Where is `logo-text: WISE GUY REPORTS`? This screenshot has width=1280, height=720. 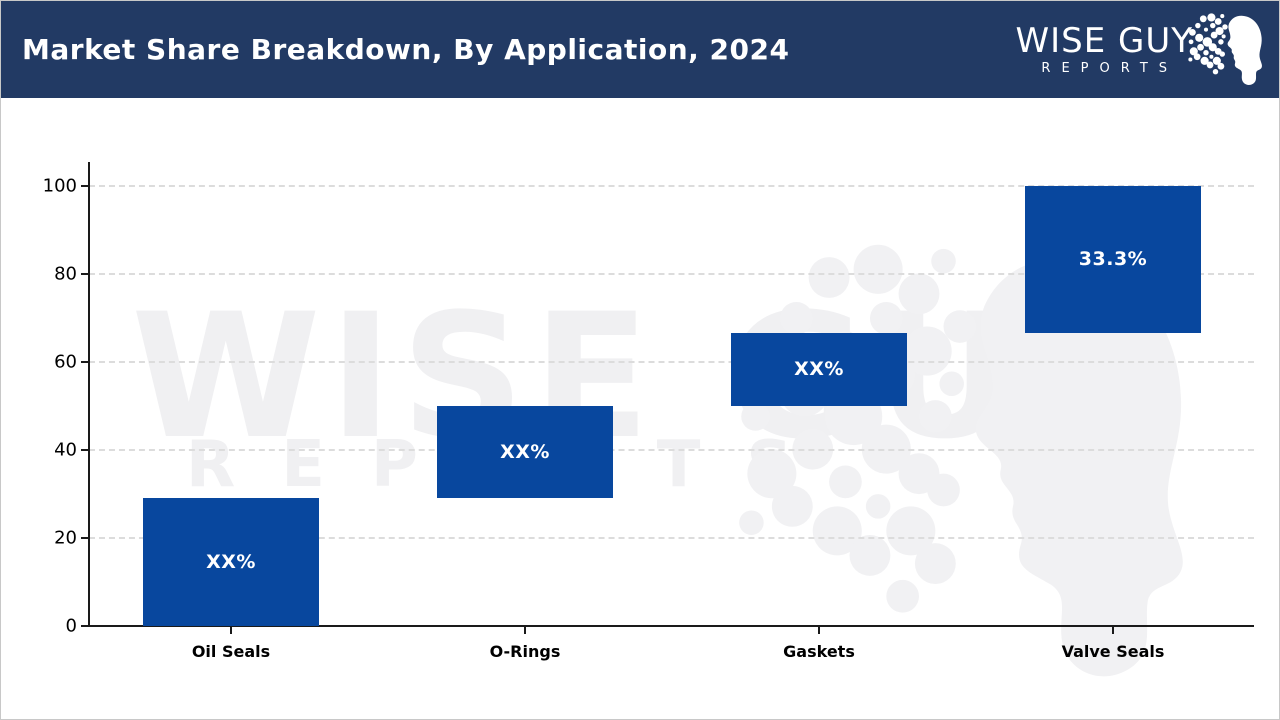 logo-text: WISE GUY REPORTS is located at coordinates (1104, 50).